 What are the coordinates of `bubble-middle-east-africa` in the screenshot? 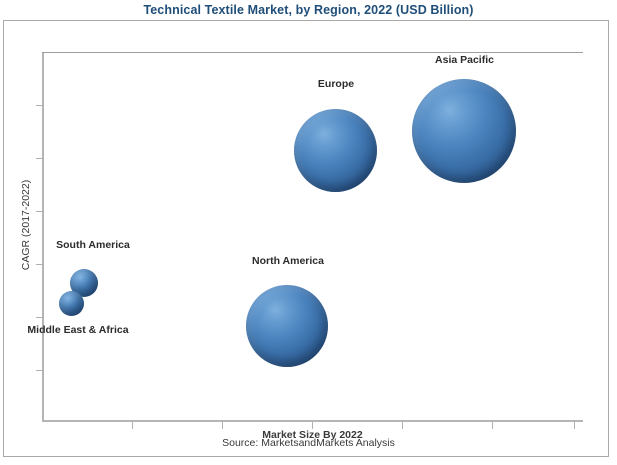 It's located at (71, 303).